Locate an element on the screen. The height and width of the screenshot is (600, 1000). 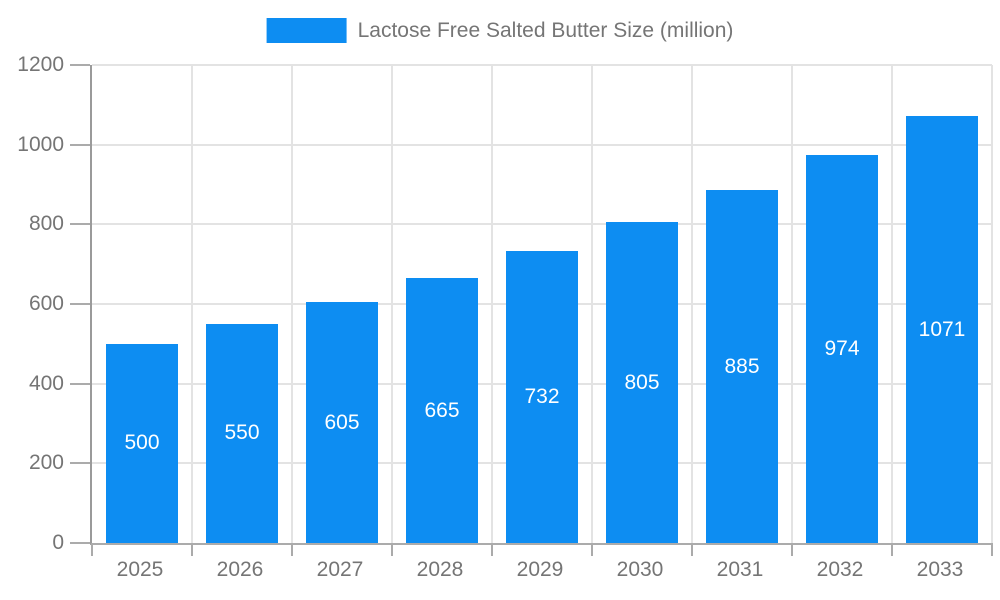
y-axis-tick-label: 200 is located at coordinates (46, 463).